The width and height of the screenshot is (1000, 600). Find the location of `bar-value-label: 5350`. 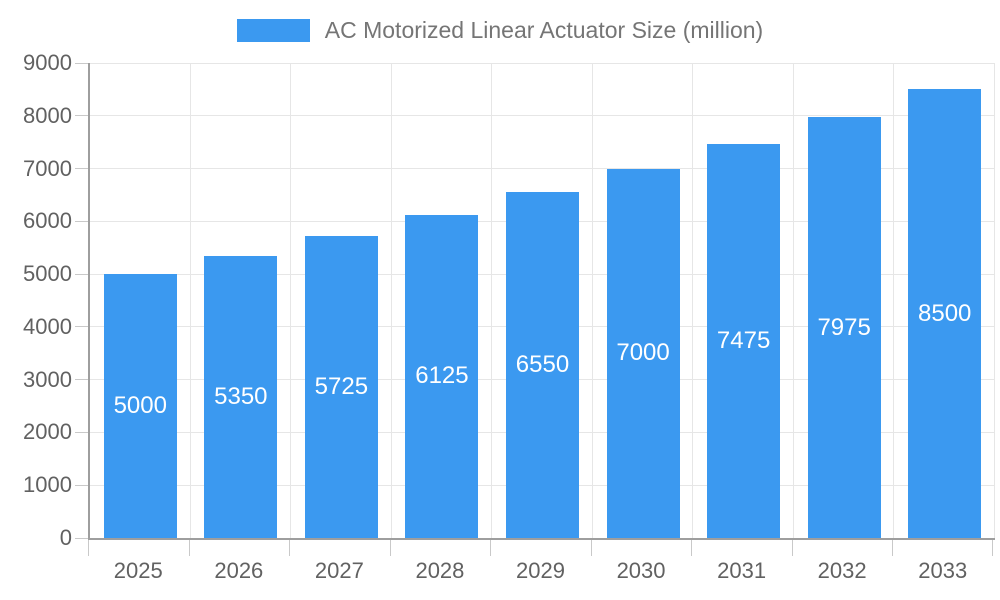

bar-value-label: 5350 is located at coordinates (241, 396).